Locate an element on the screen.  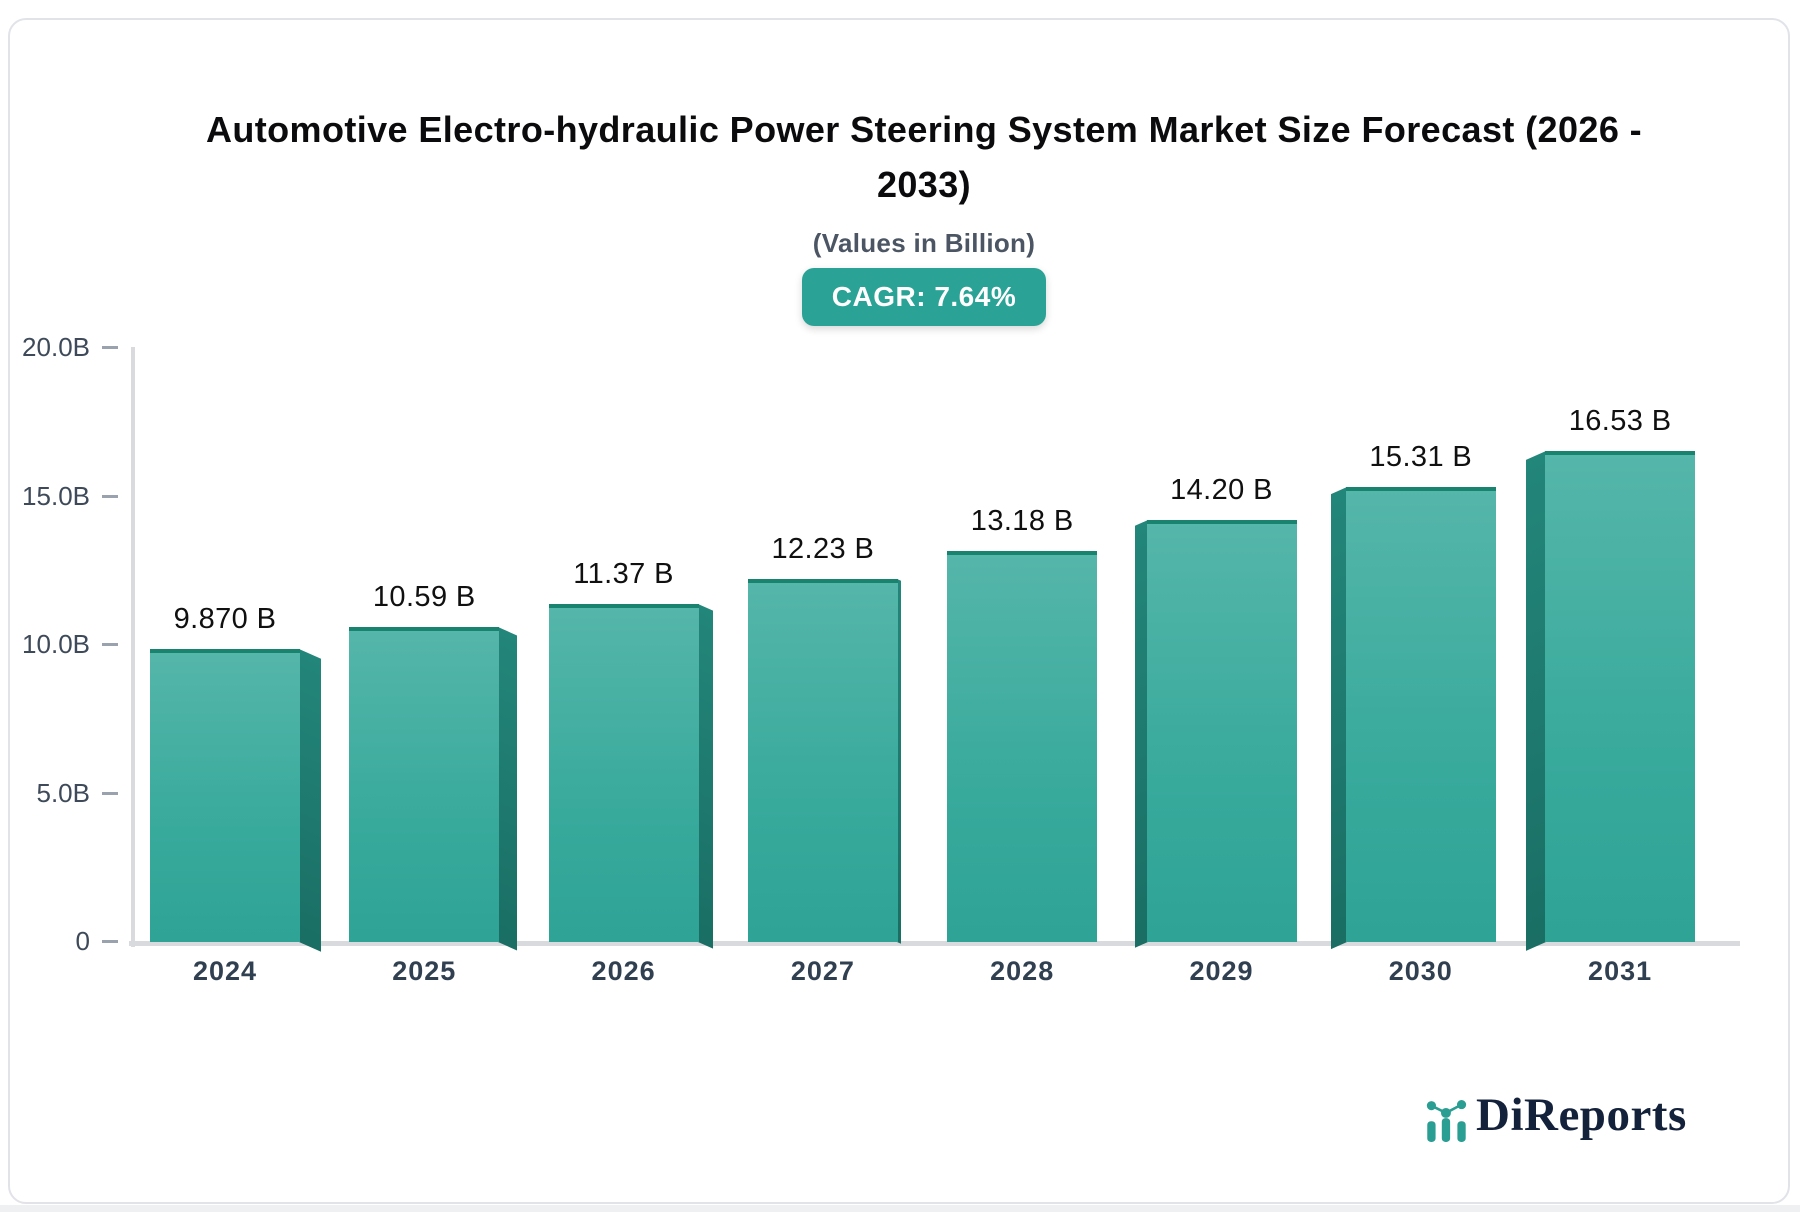
x-axis-category-label: 2028 is located at coordinates (1022, 971).